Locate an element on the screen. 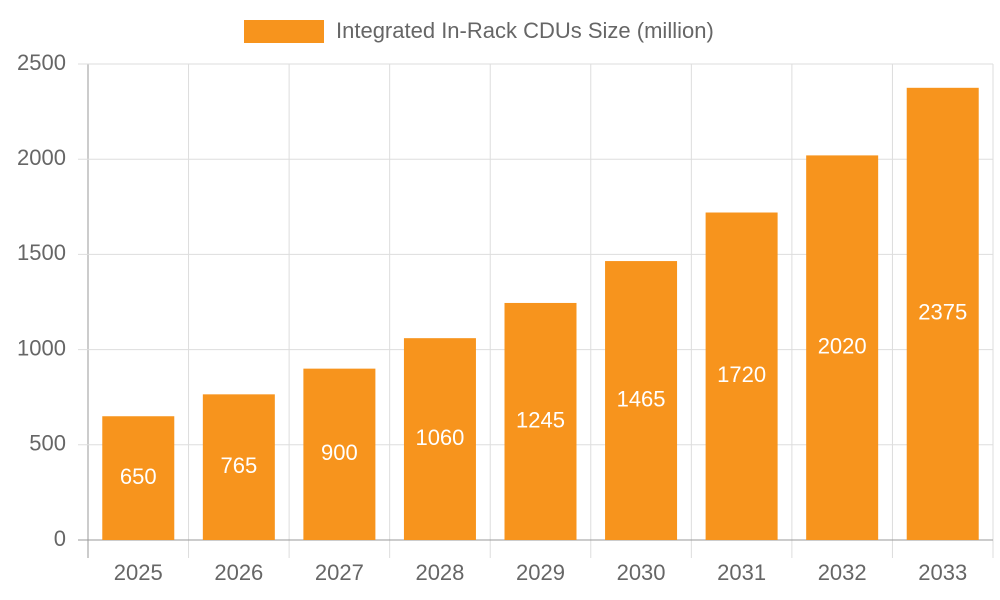 Image resolution: width=1000 pixels, height=600 pixels. data-label: 765 is located at coordinates (238, 465).